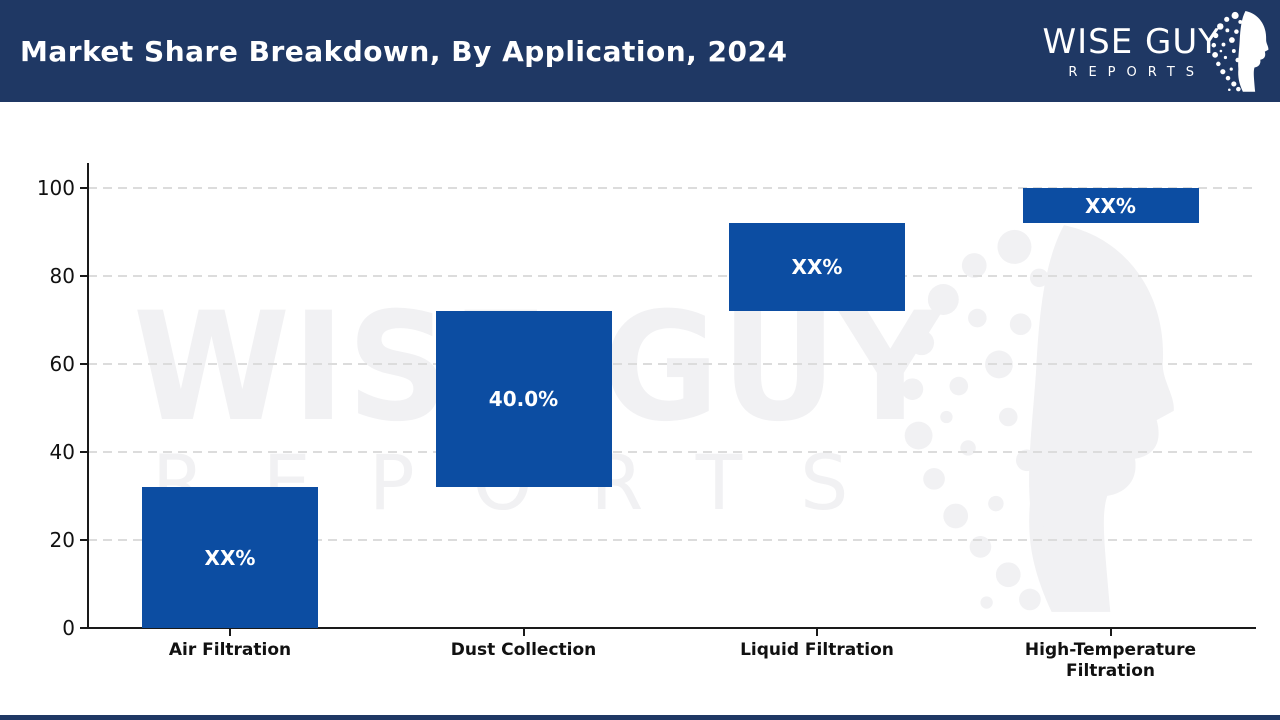  I want to click on brand-logo-text: WISE GUY REPORTS, so click(1131, 51).